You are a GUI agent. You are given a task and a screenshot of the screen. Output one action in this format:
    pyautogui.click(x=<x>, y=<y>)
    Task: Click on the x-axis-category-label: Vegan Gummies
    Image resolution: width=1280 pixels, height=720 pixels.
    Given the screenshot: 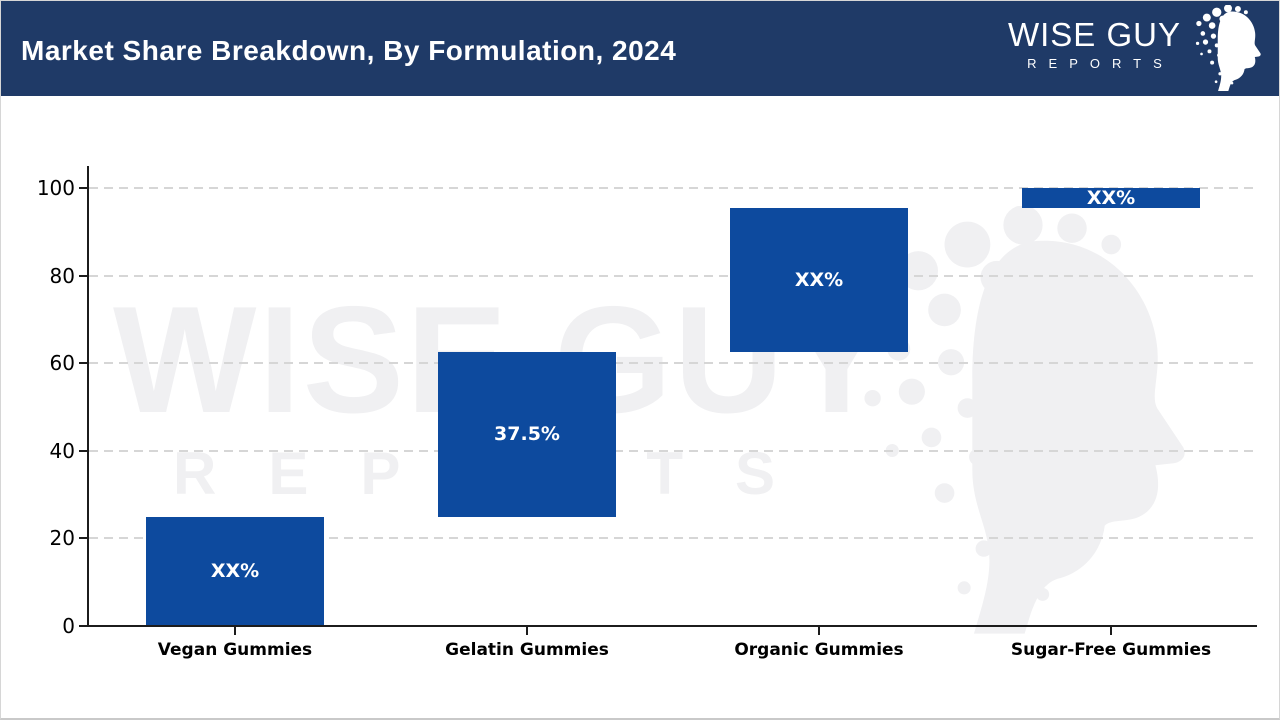 What is the action you would take?
    pyautogui.click(x=235, y=650)
    